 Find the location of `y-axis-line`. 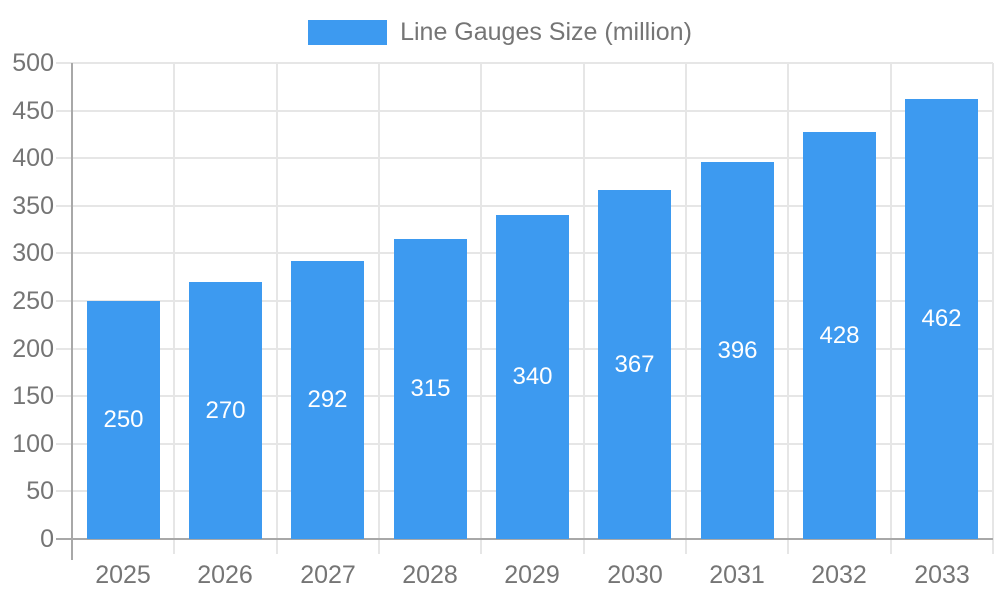

y-axis-line is located at coordinates (72, 311).